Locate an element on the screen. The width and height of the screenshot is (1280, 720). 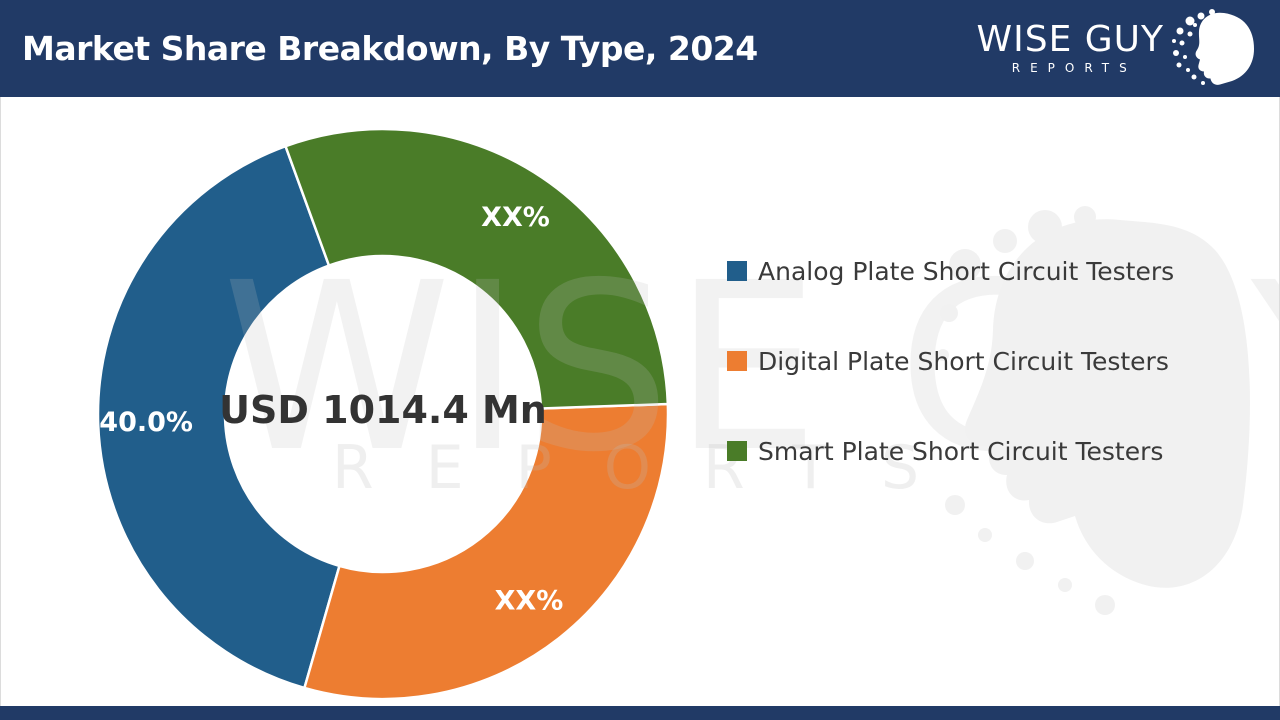
legend-swatch-smart is located at coordinates (737, 451).